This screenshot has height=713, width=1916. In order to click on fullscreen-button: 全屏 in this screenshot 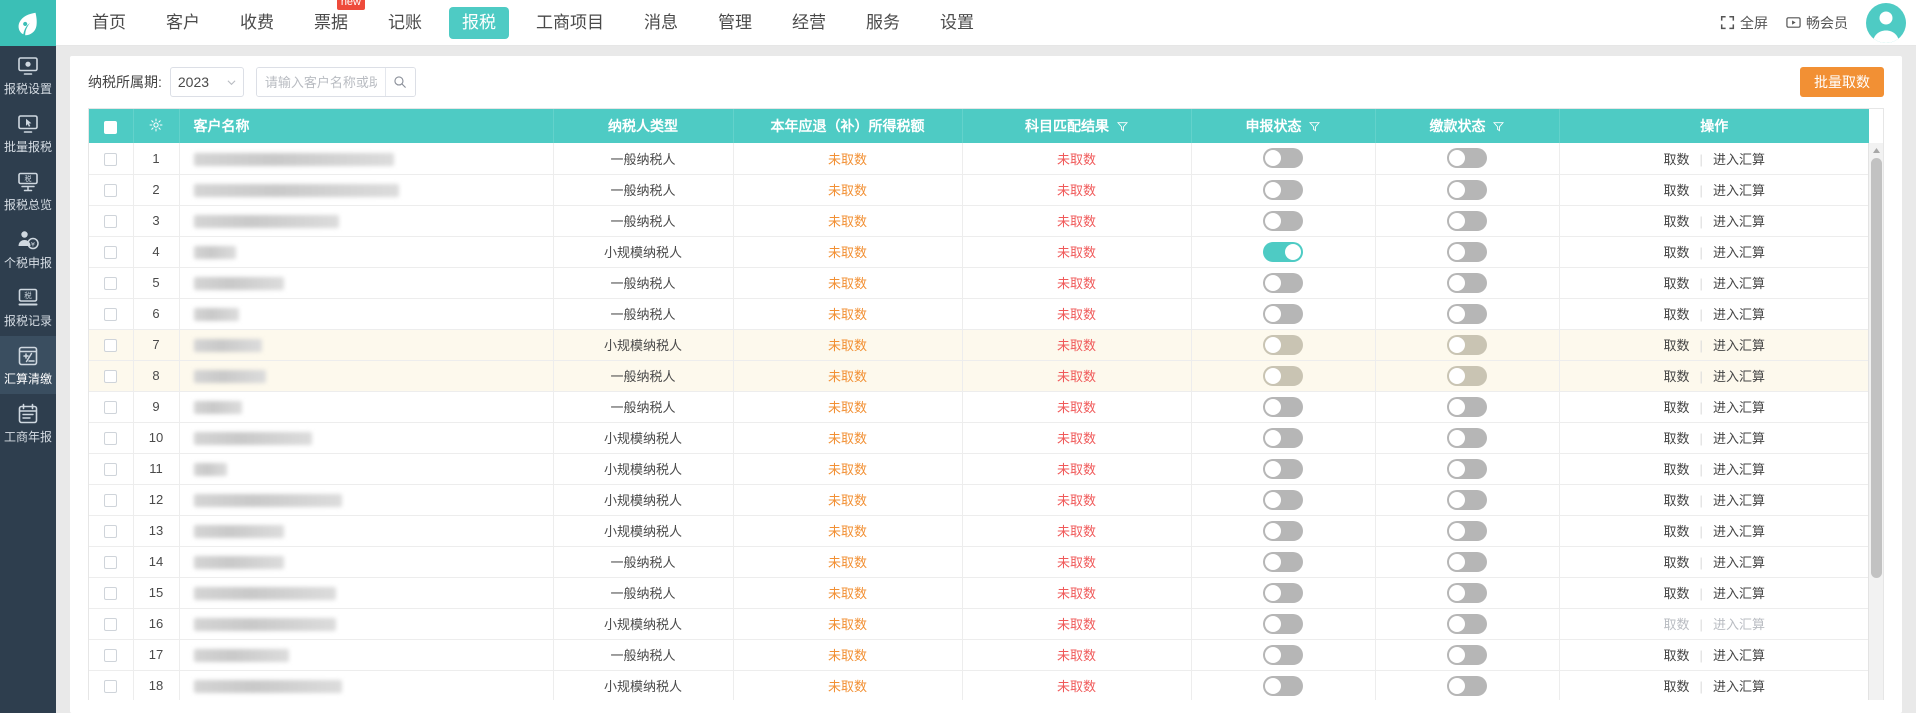, I will do `click(1744, 23)`.